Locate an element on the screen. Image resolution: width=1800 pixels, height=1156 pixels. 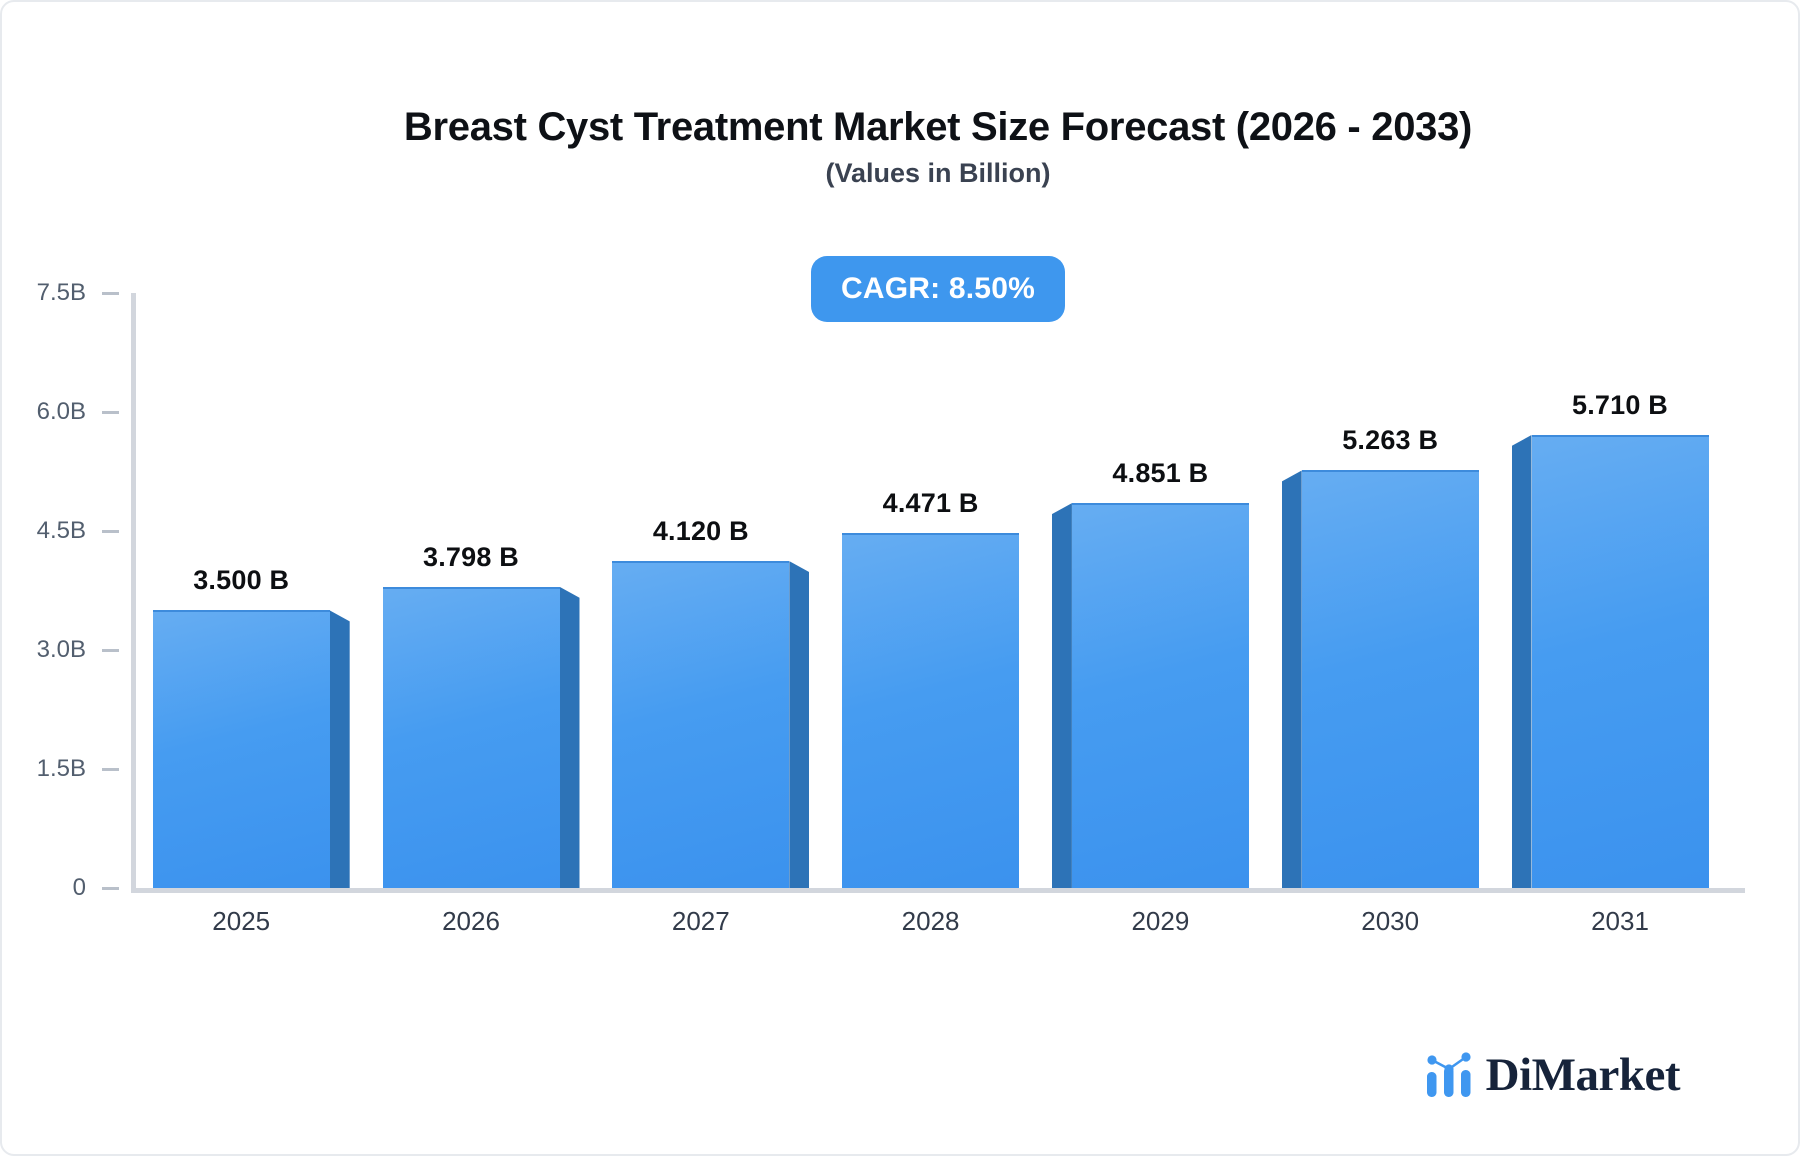
x-axis-category-label: 2028 is located at coordinates (930, 921).